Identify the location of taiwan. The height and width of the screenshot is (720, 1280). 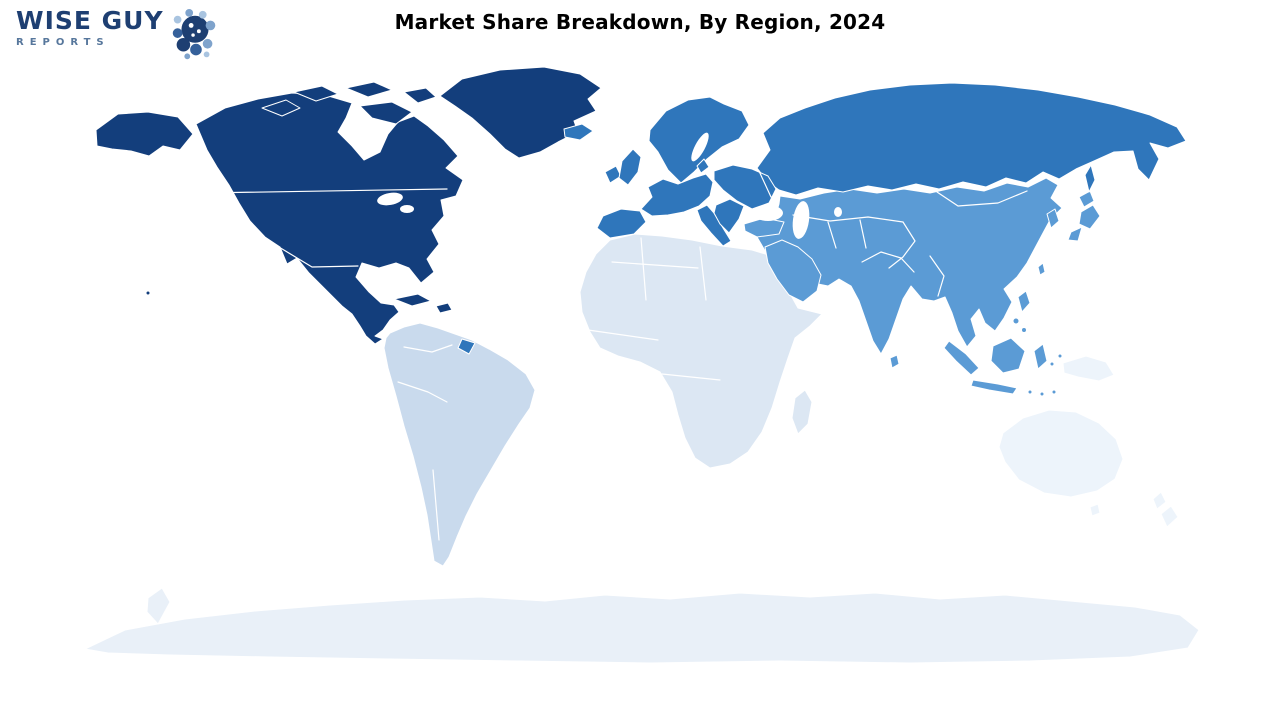
(1041, 269).